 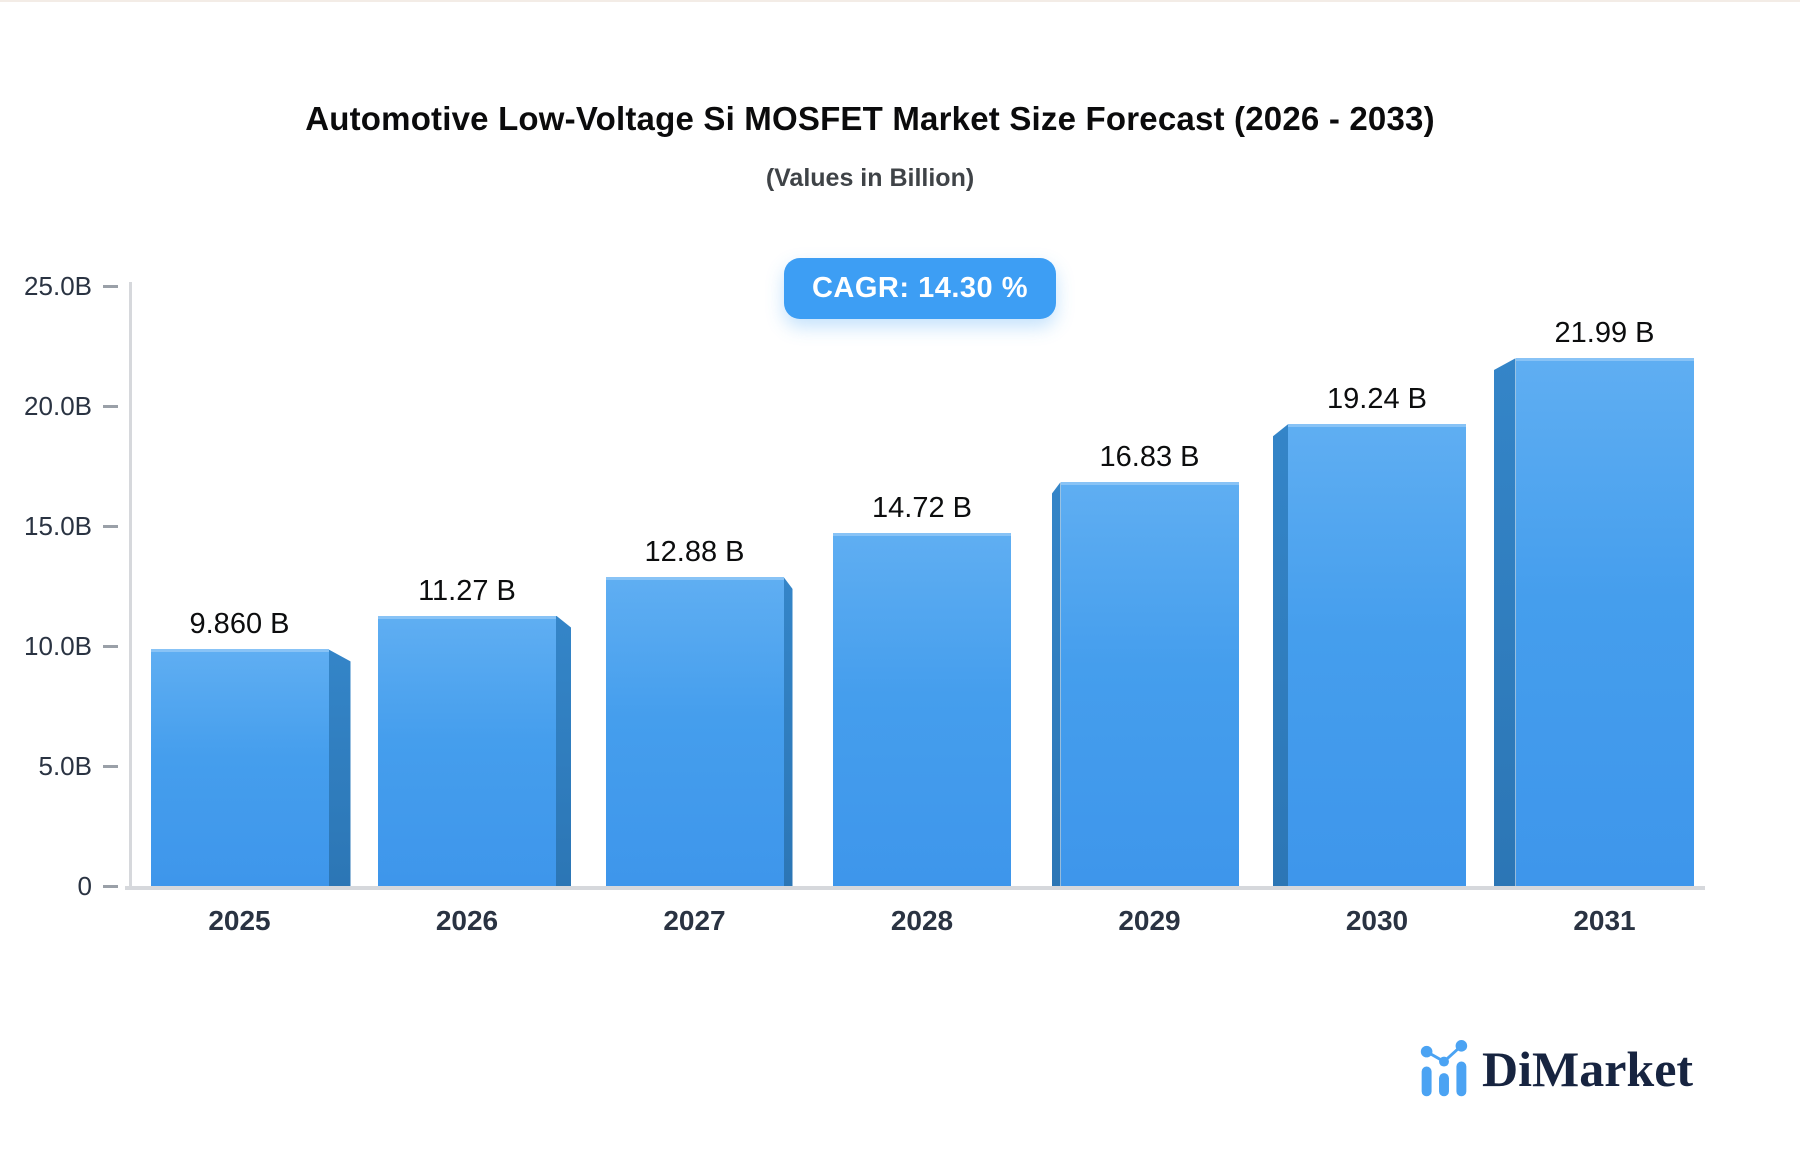 What do you see at coordinates (1504, 622) in the screenshot?
I see `bar-side-face-2031` at bounding box center [1504, 622].